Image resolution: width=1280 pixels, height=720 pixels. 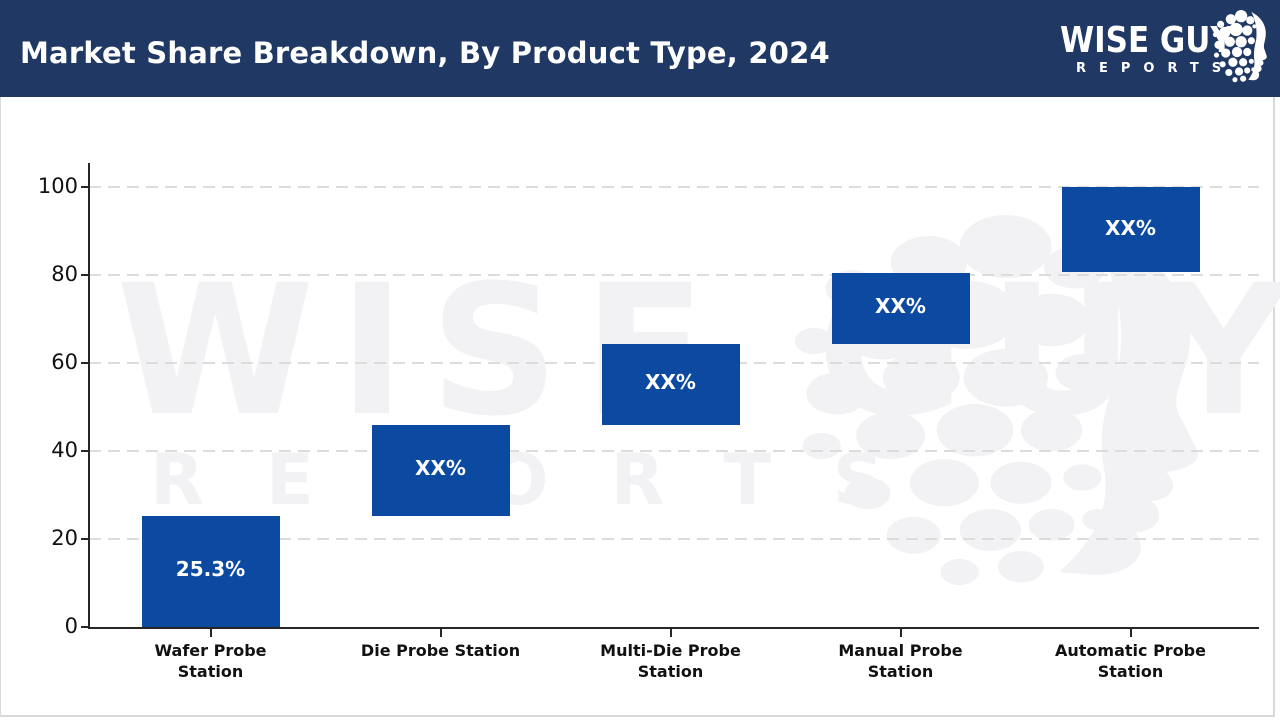 What do you see at coordinates (64, 538) in the screenshot?
I see `y-tick-label: 20` at bounding box center [64, 538].